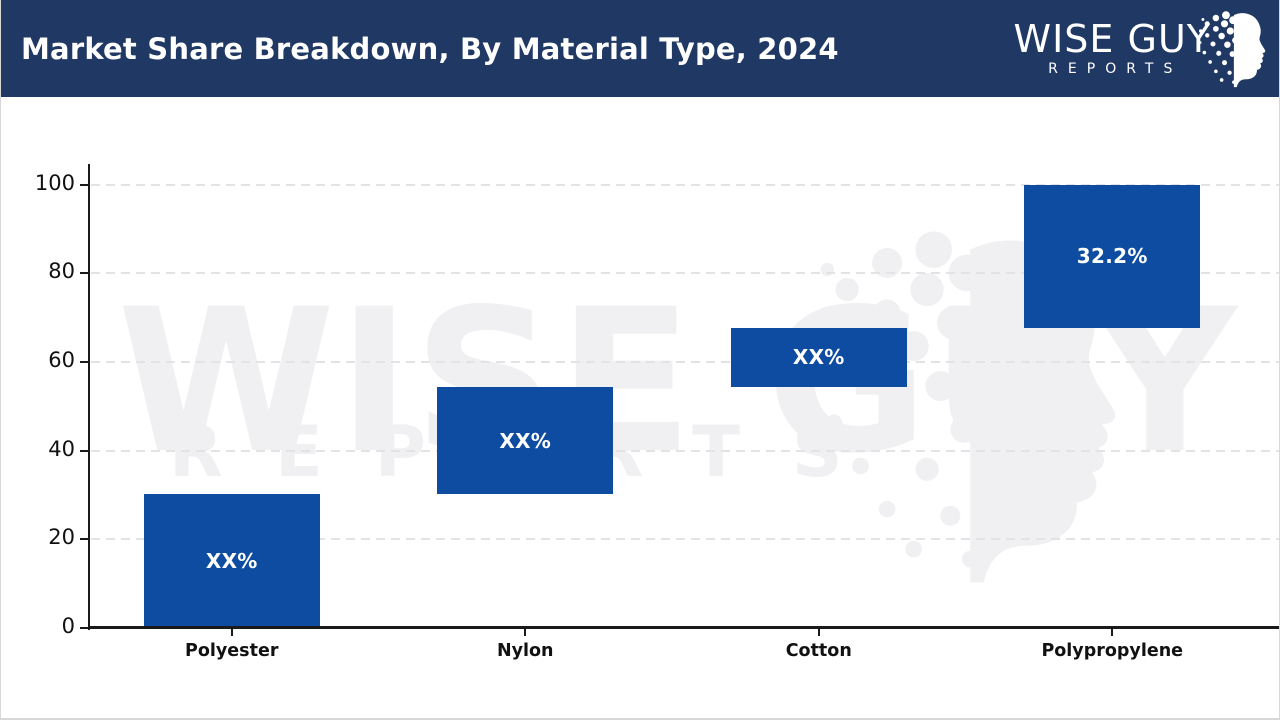  I want to click on y-tick-label-100: 100, so click(54, 182).